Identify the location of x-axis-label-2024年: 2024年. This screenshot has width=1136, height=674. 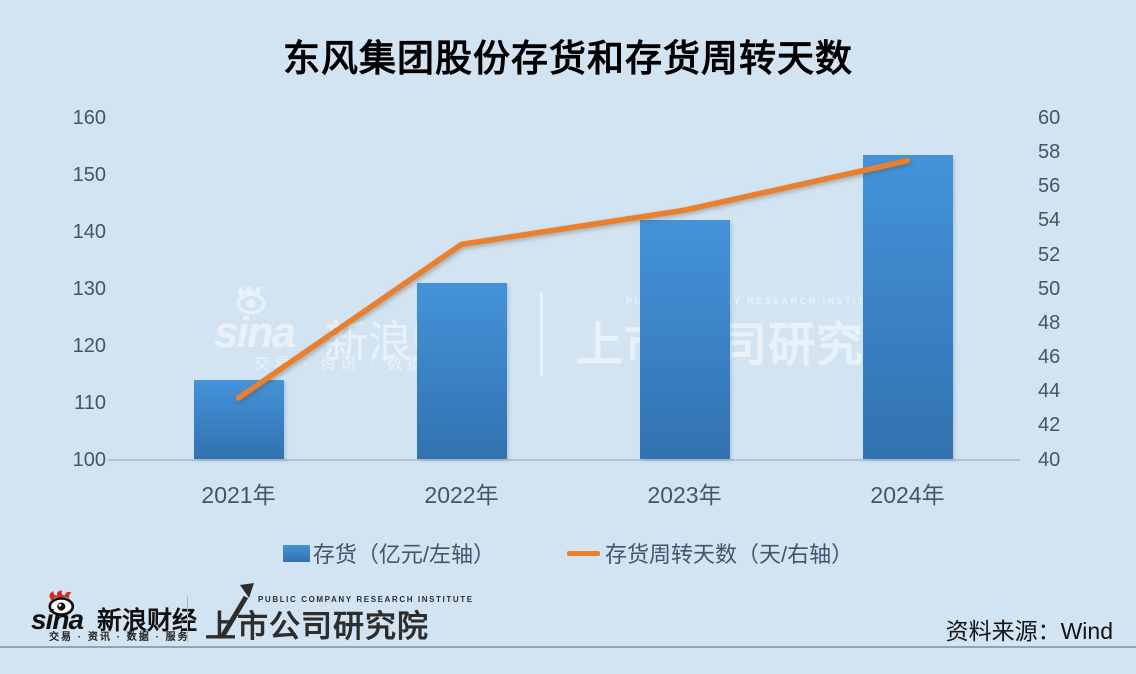
(907, 495).